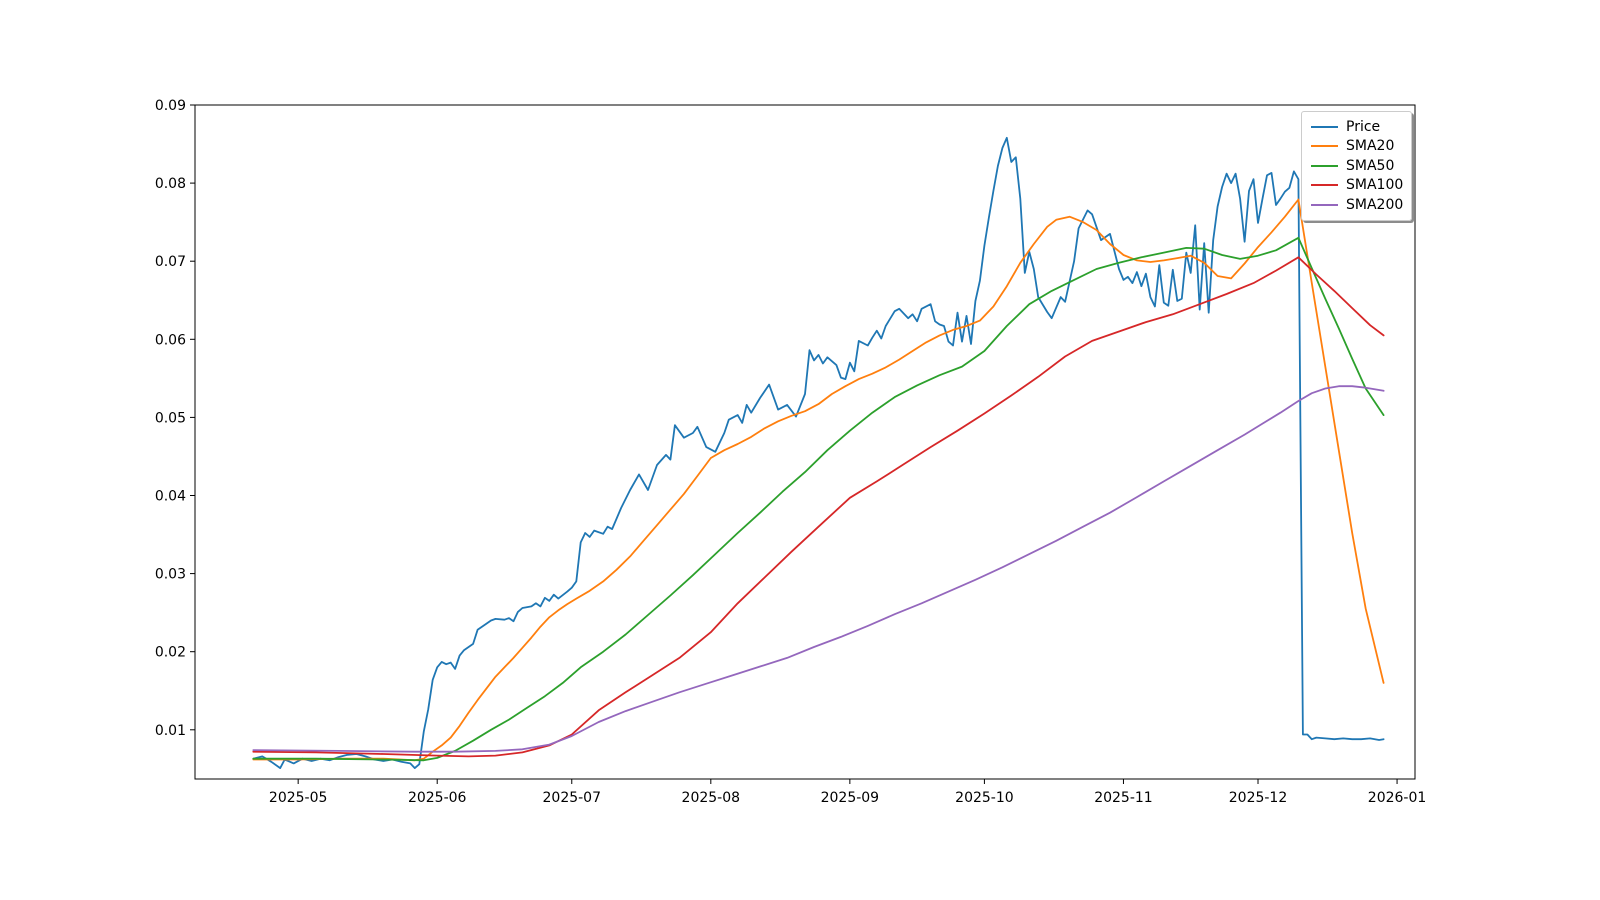 The width and height of the screenshot is (1600, 900). I want to click on legend-entry-price: Price, so click(1357, 127).